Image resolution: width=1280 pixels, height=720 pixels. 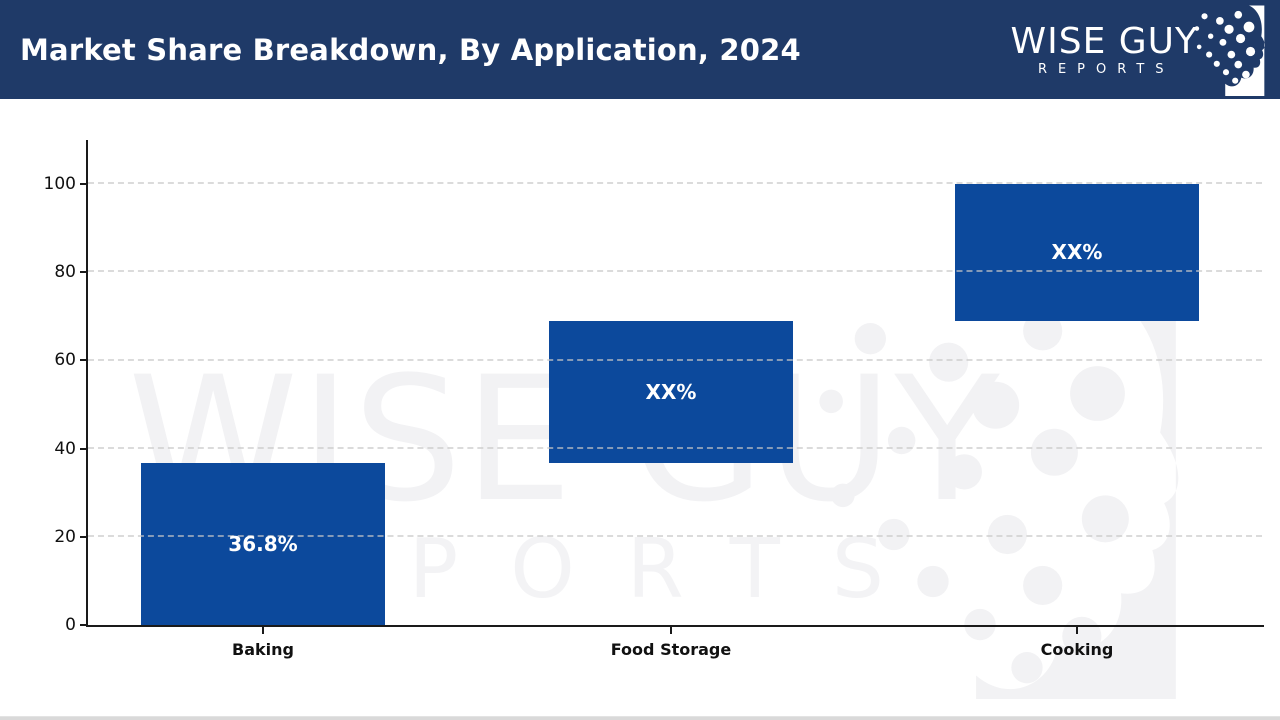 I want to click on y-tick-label: 0, so click(x=70, y=625).